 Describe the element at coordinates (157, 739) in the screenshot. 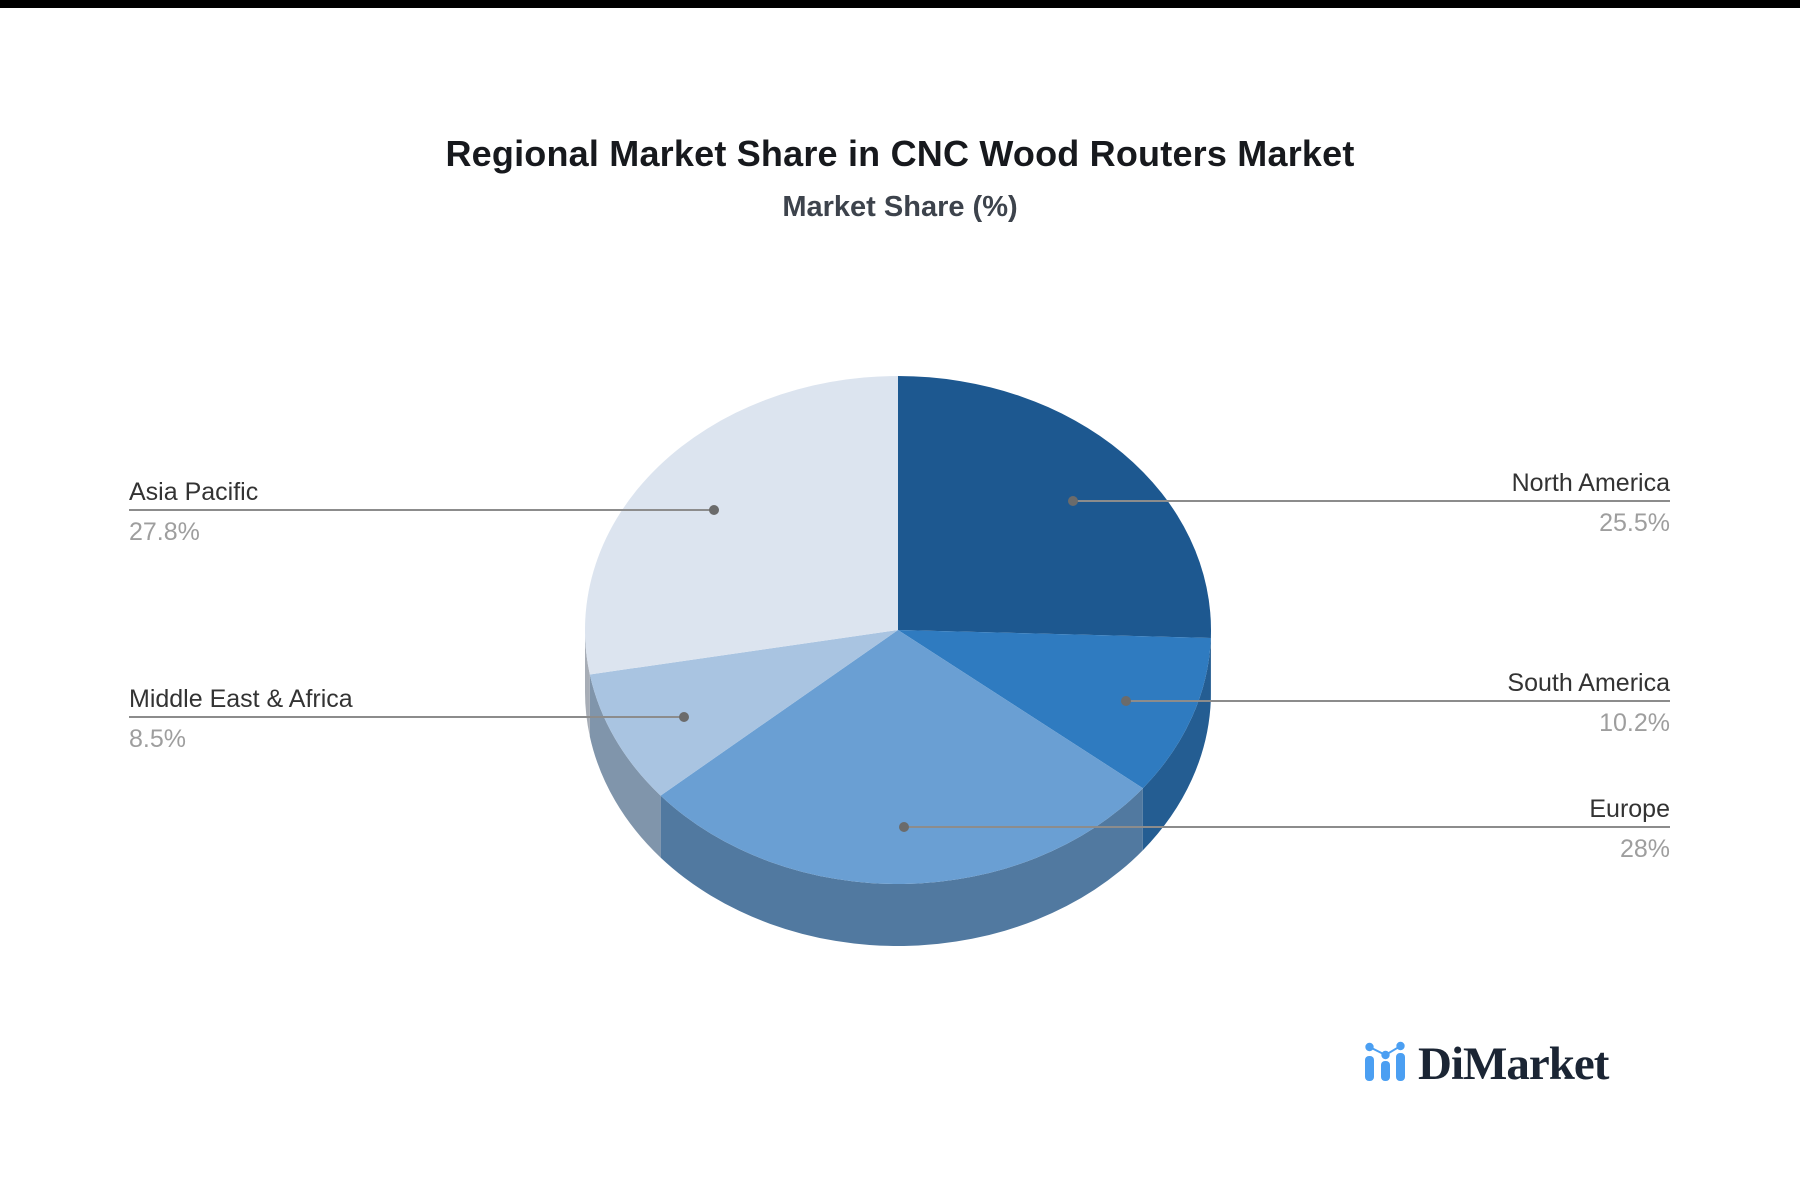

I see `slice-value-middle-east-africa: 8.5%` at that location.